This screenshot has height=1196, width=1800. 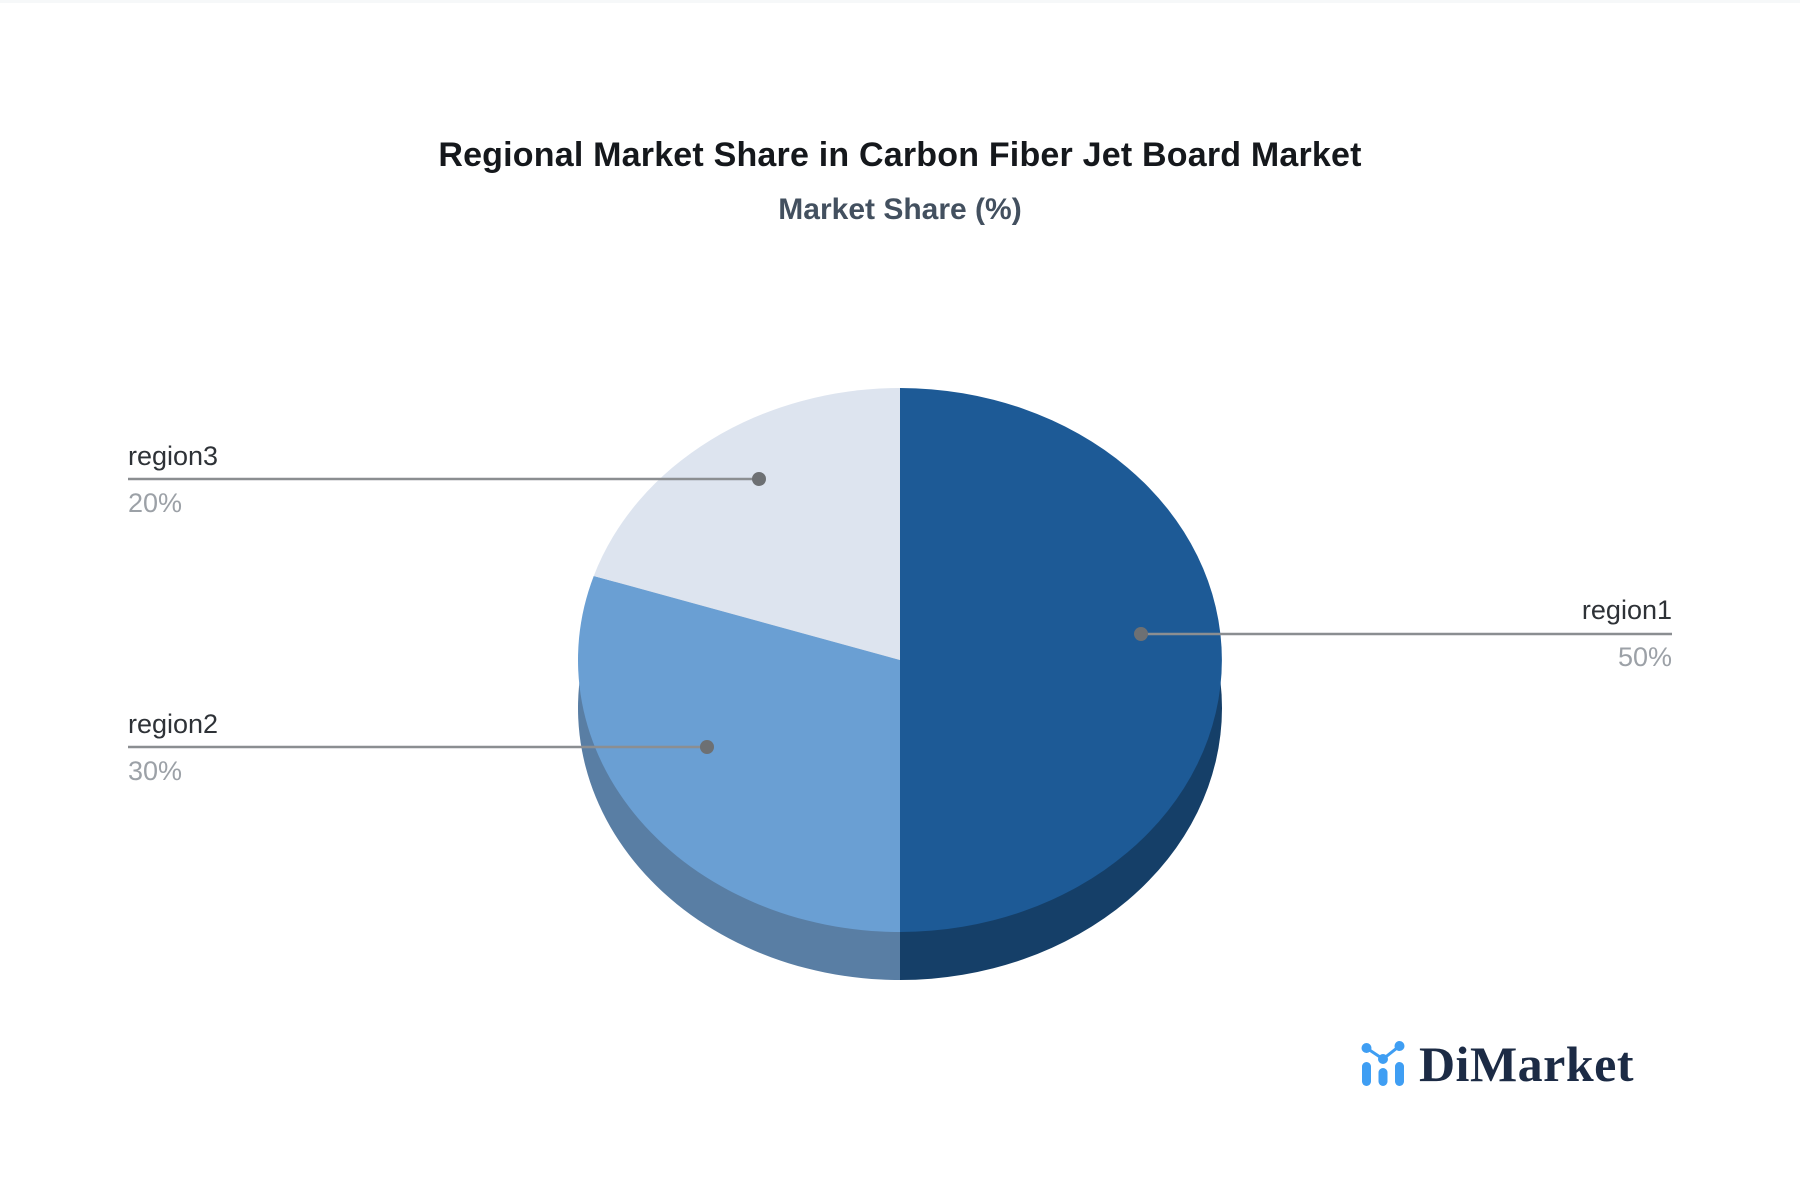 I want to click on logo-text: DiMarket, so click(x=1526, y=1064).